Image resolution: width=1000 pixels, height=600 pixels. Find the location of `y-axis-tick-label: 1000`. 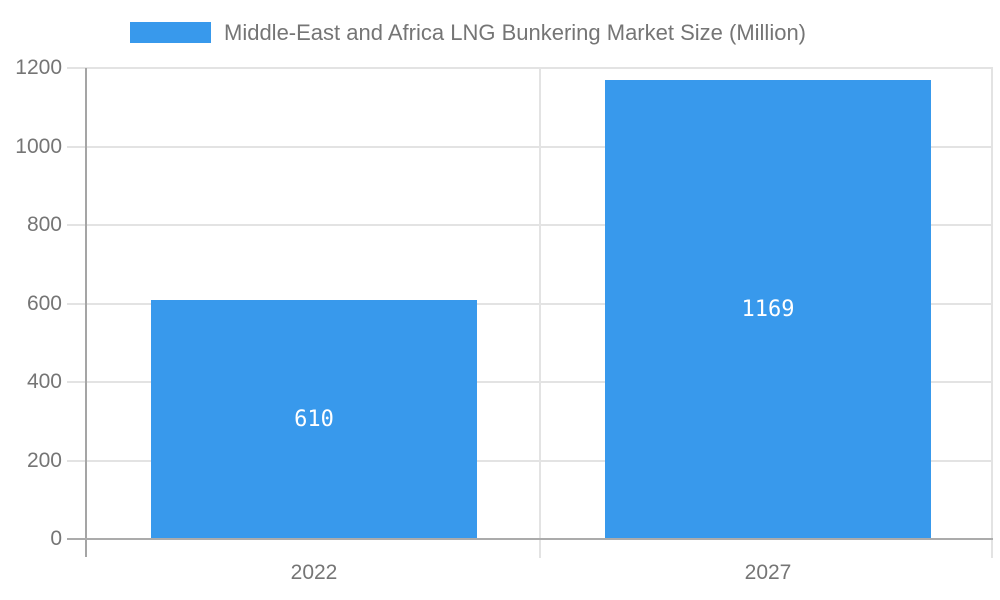

y-axis-tick-label: 1000 is located at coordinates (38, 146).